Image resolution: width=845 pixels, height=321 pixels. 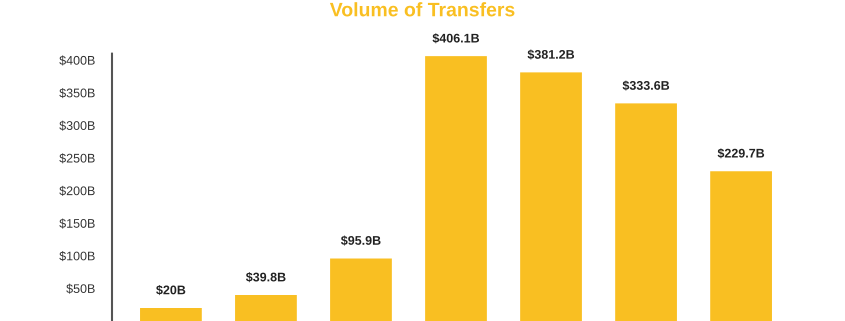 I want to click on y-tick-label: $300B, so click(x=77, y=125).